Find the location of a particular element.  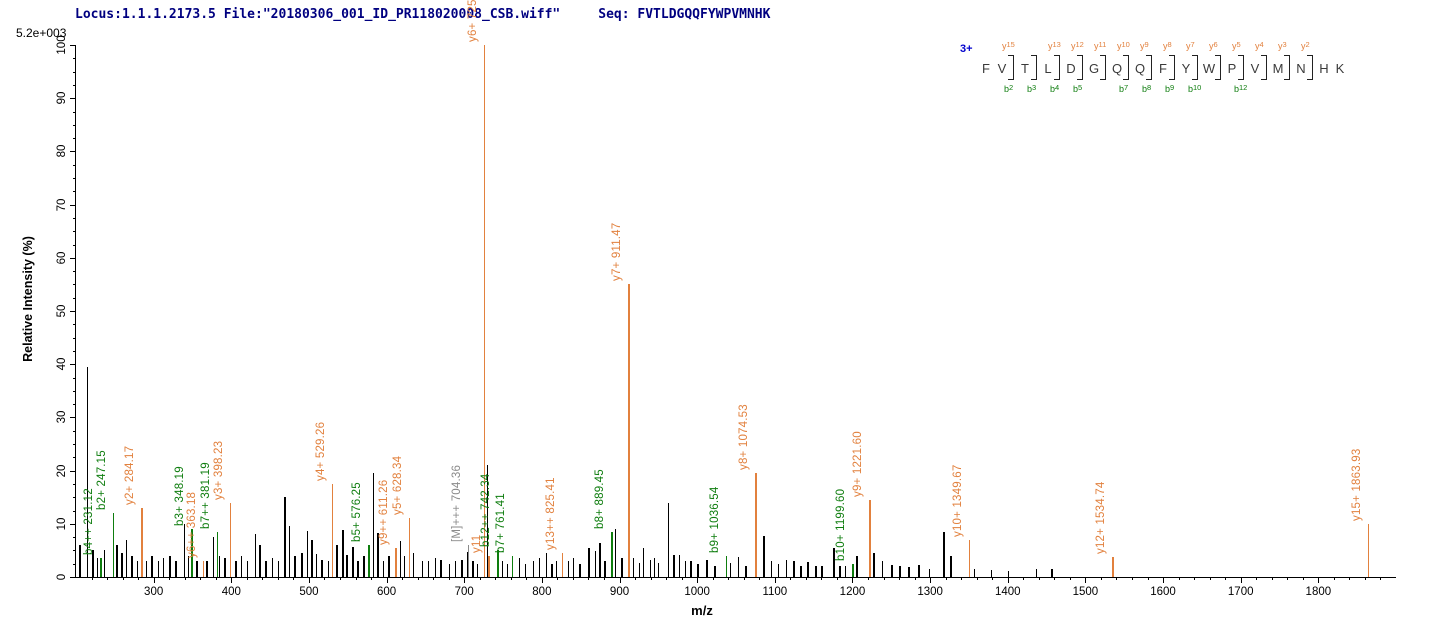

cleavage-marker-after-7: y10 b7 is located at coordinates (1124, 69).